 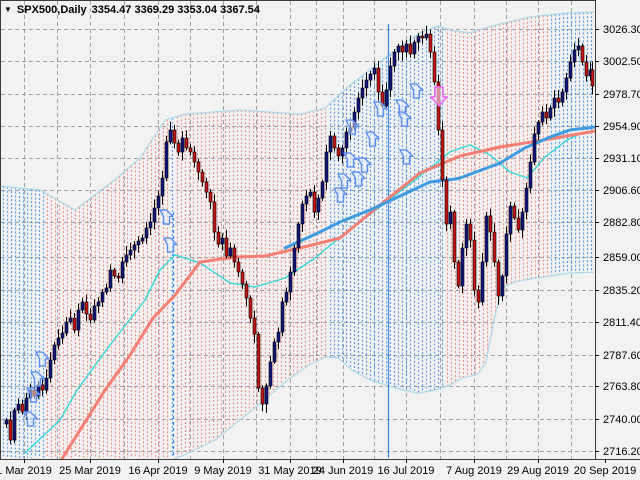 I want to click on x-axis-label: 16 Apr 2019, so click(x=157, y=471).